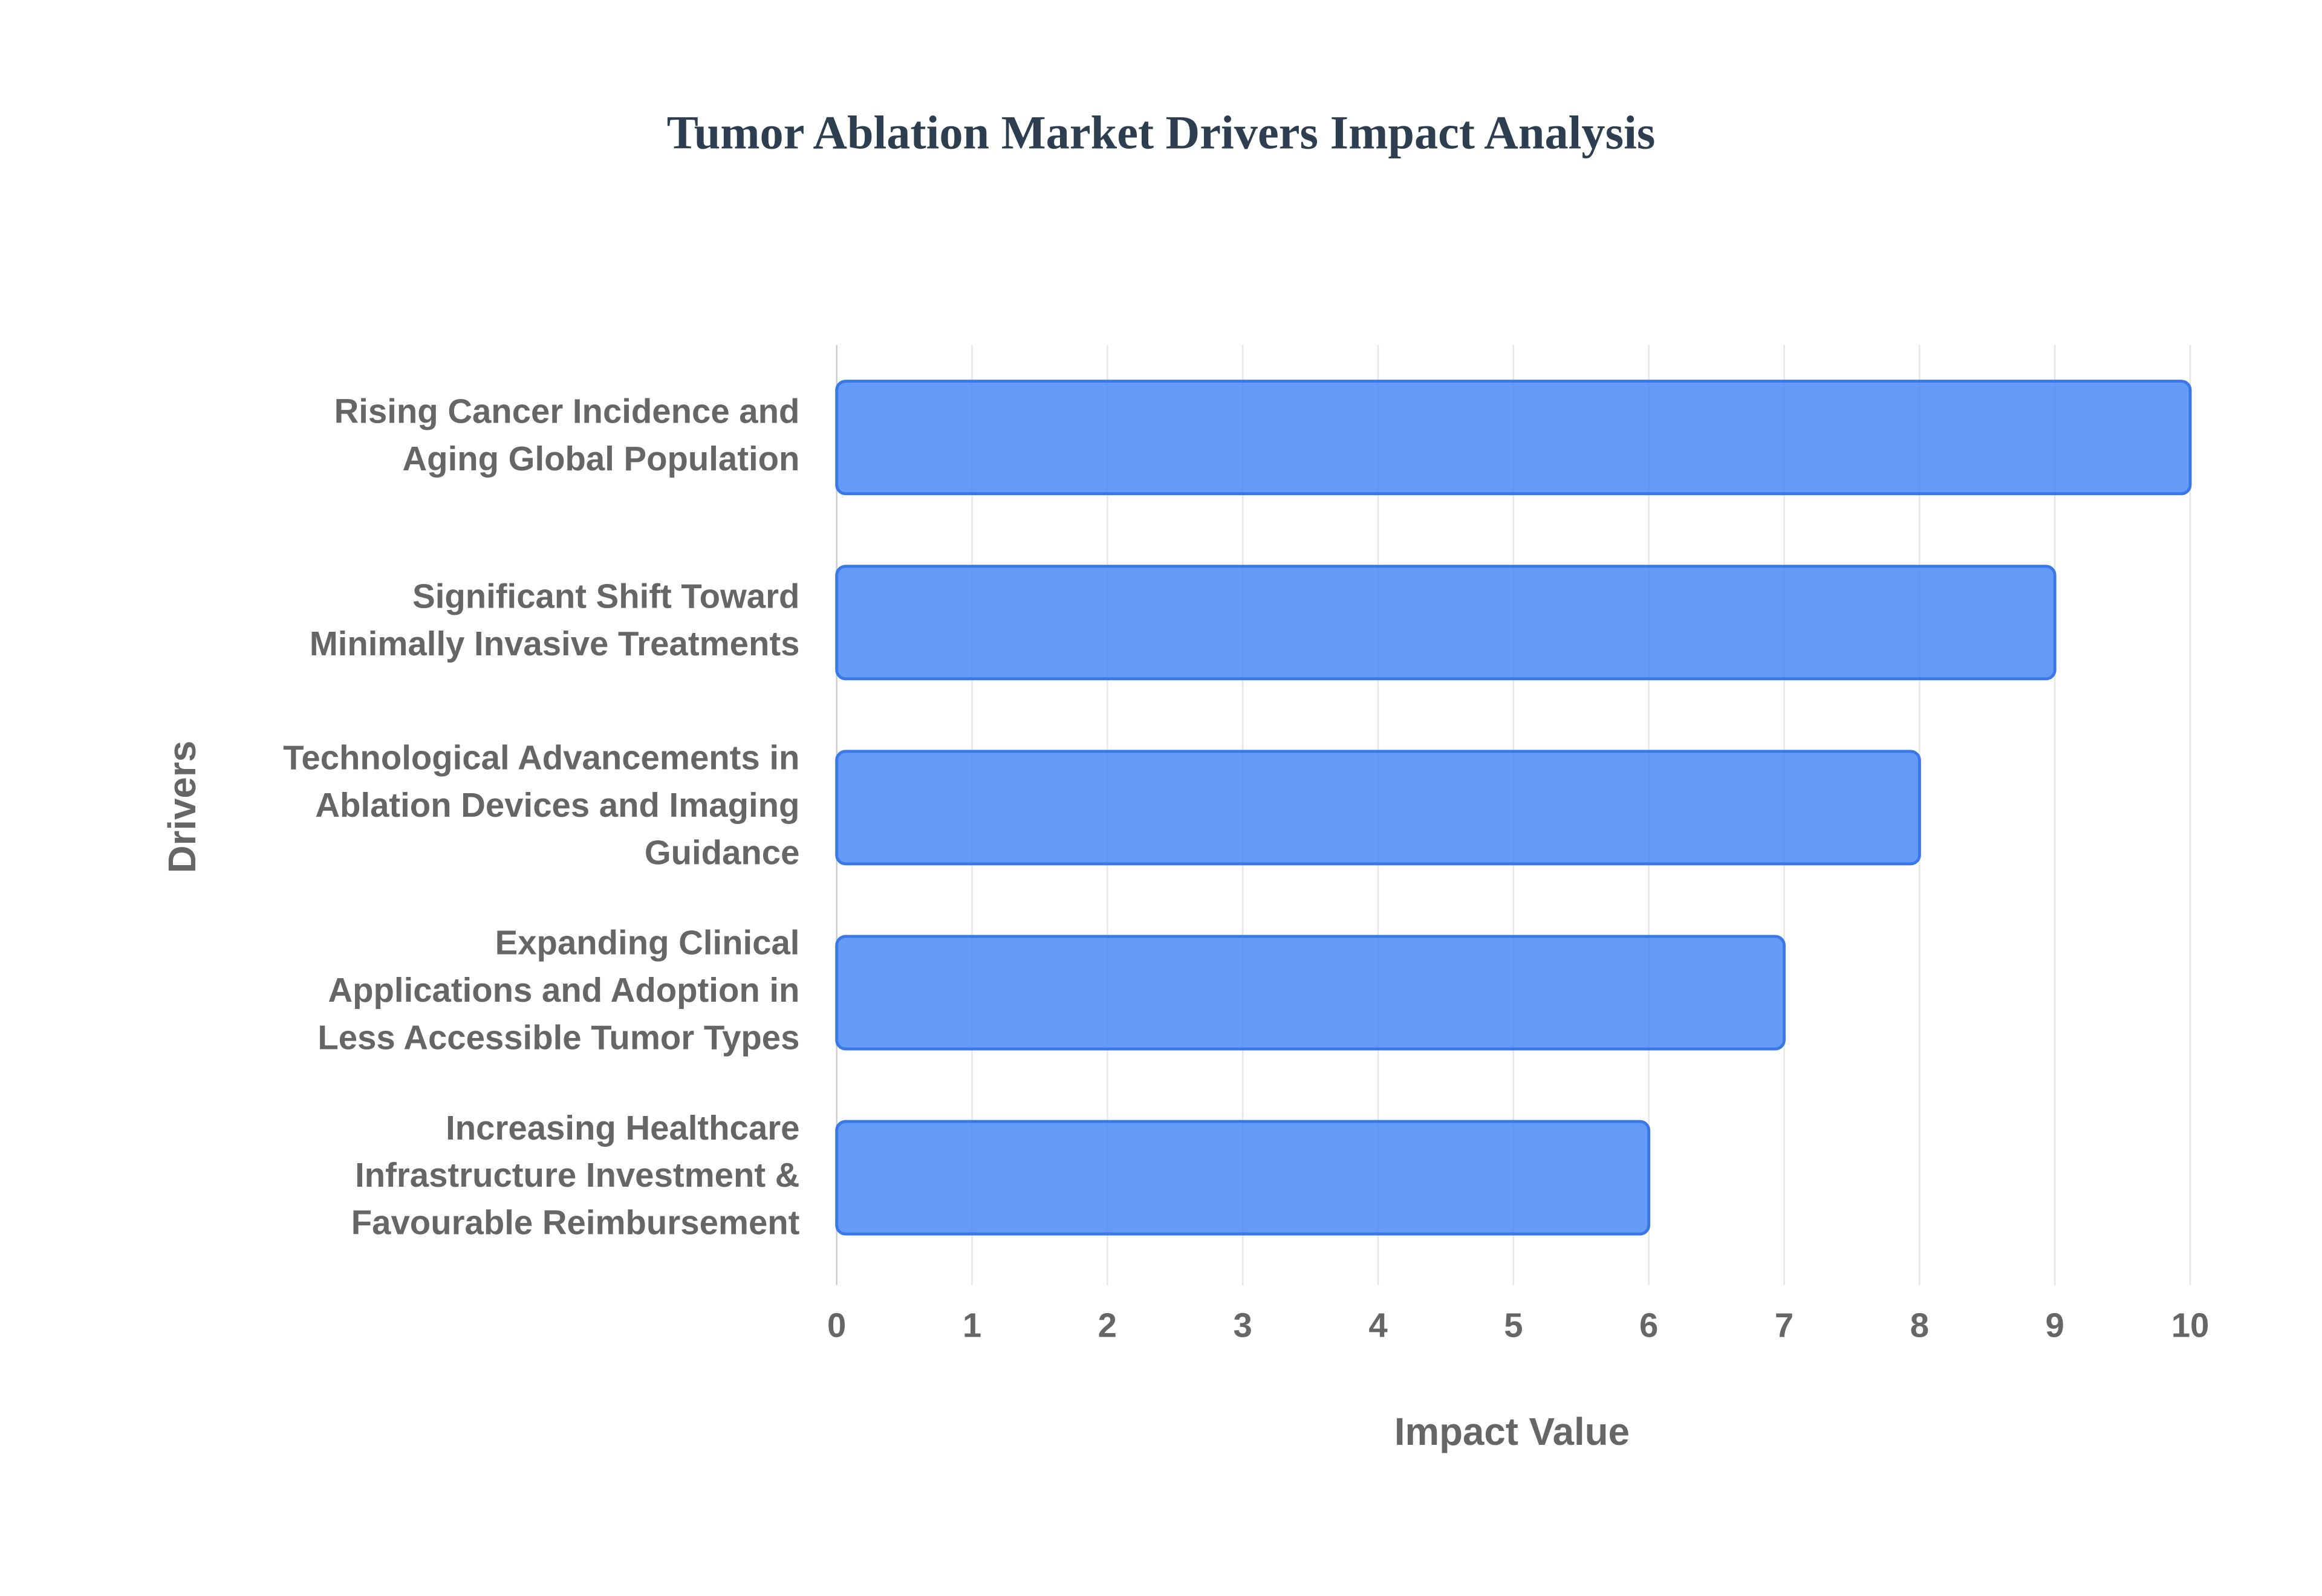 This screenshot has height=1596, width=2322. I want to click on y-tick-label-line: Increasing Healthcare, so click(622, 1128).